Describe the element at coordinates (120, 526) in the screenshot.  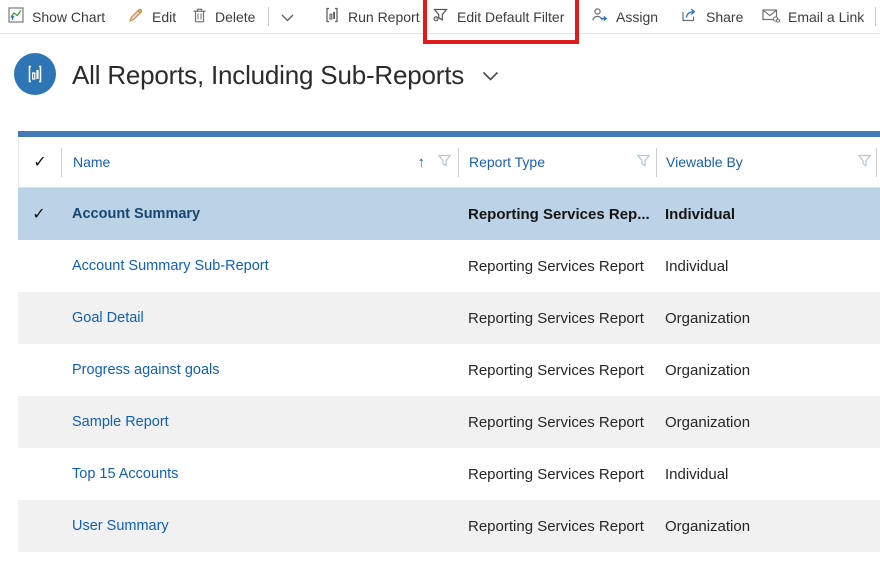
I see `report-name-link: User Summary` at that location.